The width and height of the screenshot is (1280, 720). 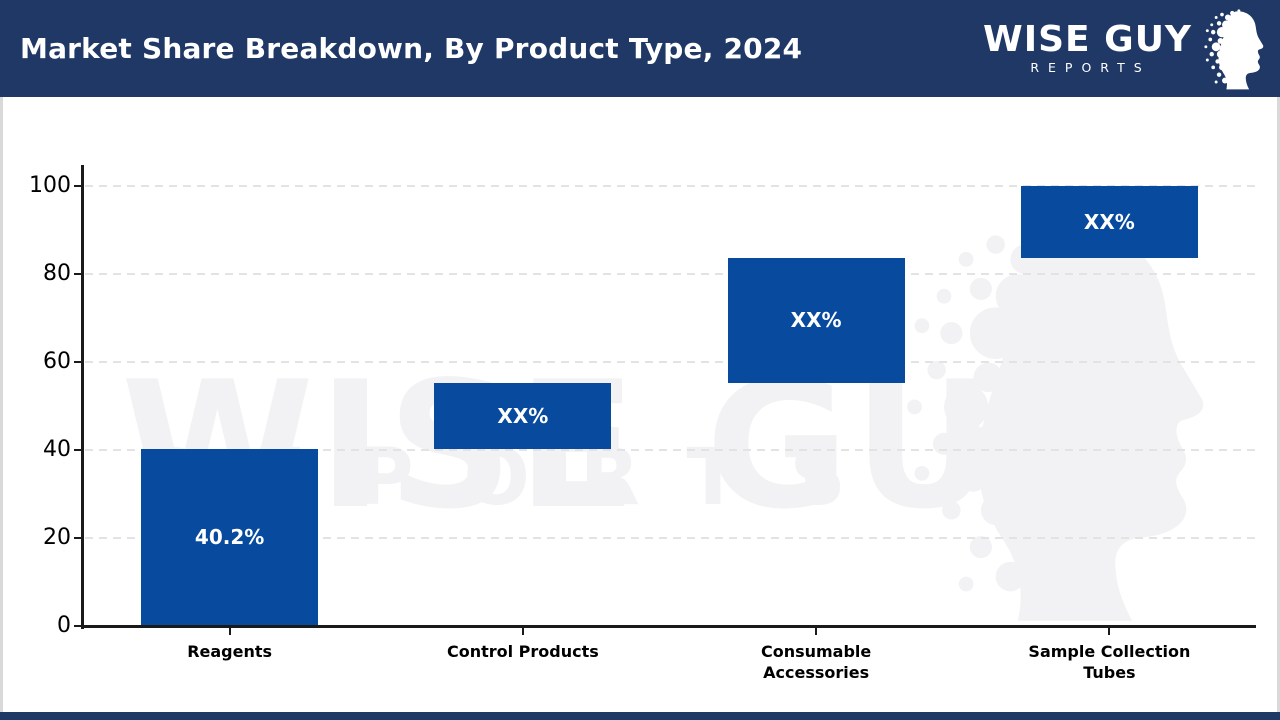 I want to click on x-category-label-4: Sample Collection Tubes, so click(x=1109, y=662).